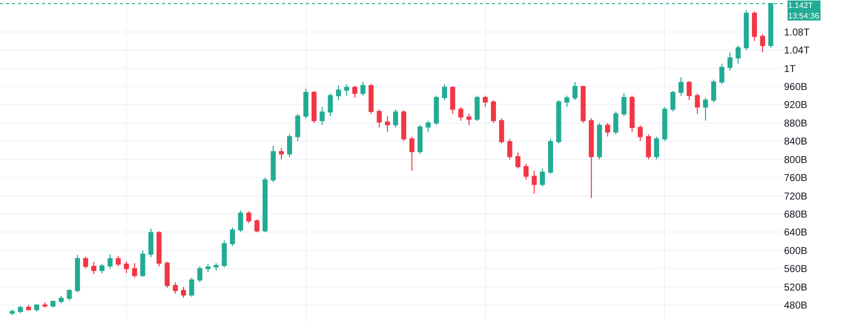  I want to click on y-tick-label: 1T, so click(790, 69).